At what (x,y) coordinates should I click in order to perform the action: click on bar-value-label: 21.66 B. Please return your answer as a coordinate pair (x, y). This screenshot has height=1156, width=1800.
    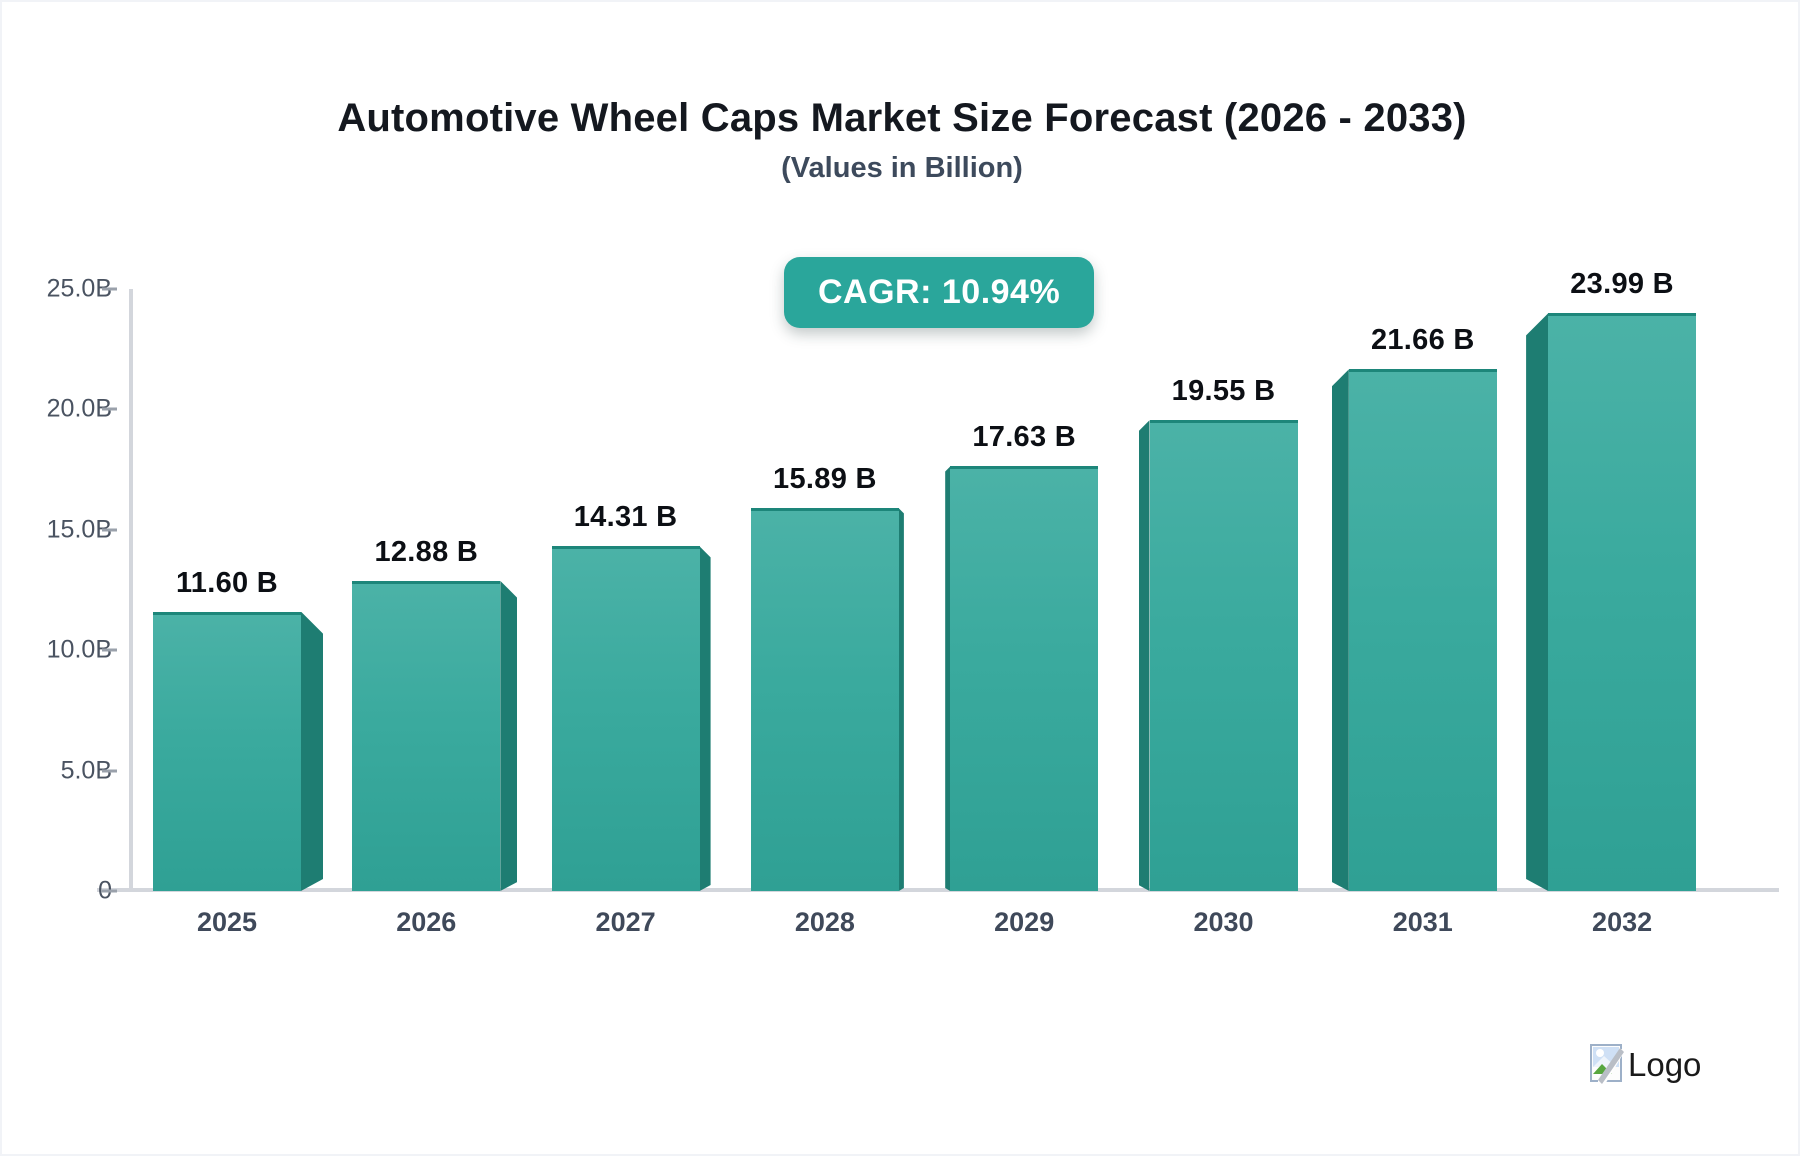
    Looking at the image, I should click on (1422, 340).